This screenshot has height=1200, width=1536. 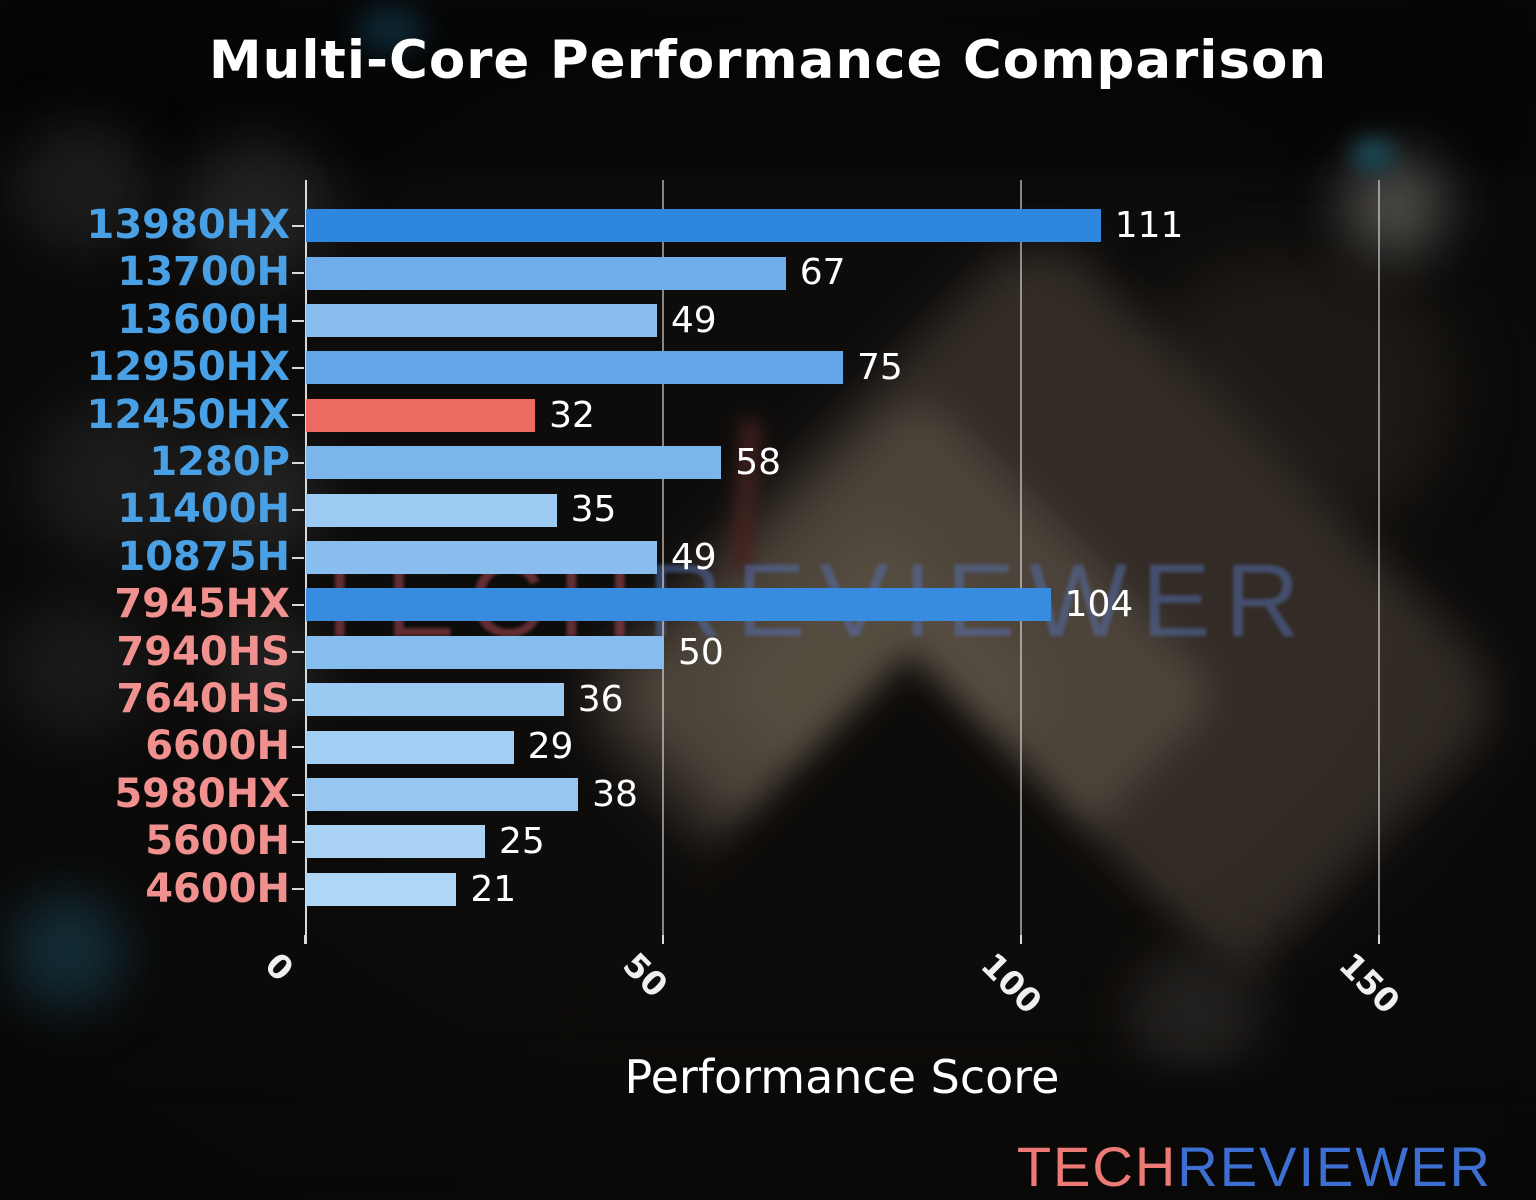 What do you see at coordinates (217, 841) in the screenshot?
I see `category-label: 5600H` at bounding box center [217, 841].